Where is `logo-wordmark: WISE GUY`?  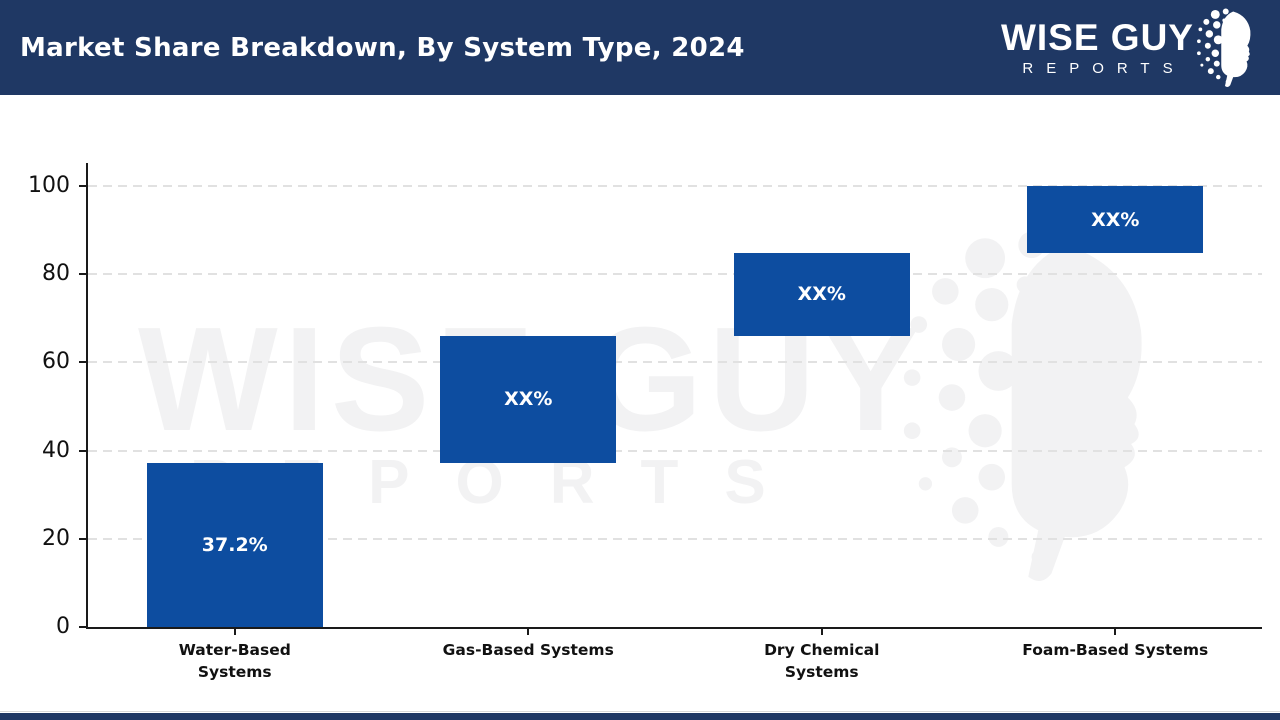 logo-wordmark: WISE GUY is located at coordinates (1097, 37).